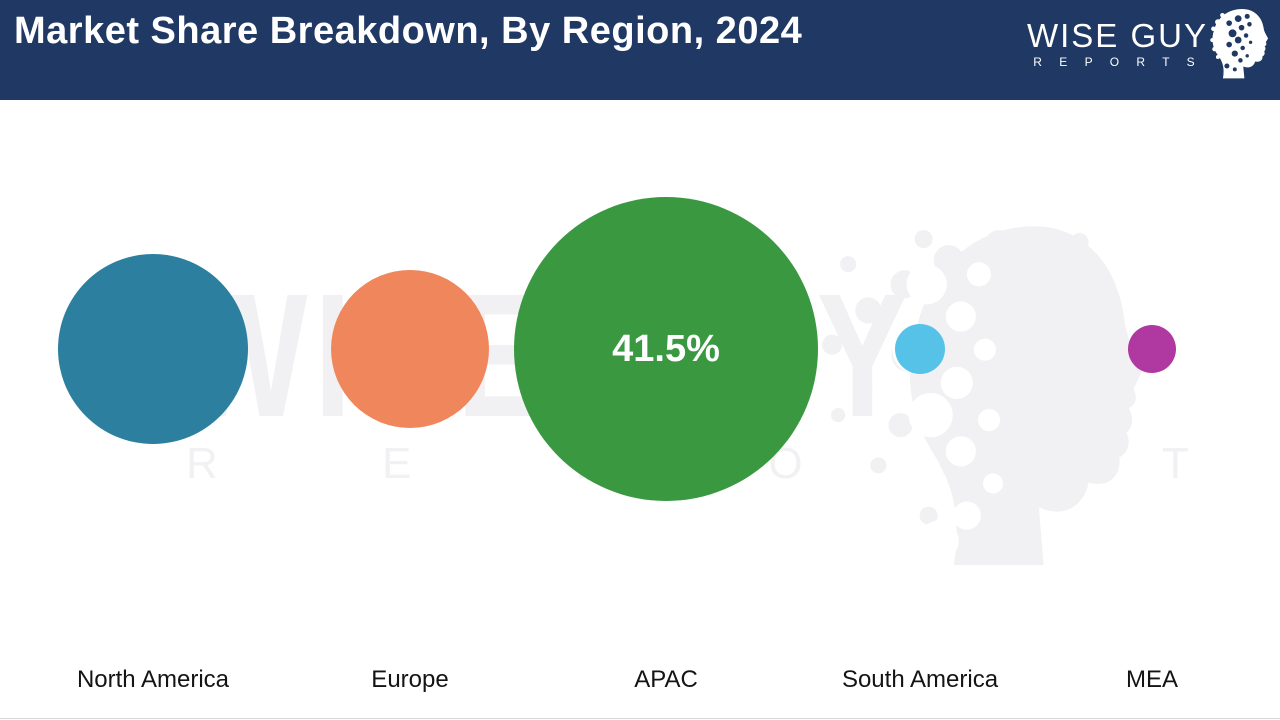 The width and height of the screenshot is (1280, 720). What do you see at coordinates (666, 679) in the screenshot?
I see `category-label-apac: APAC` at bounding box center [666, 679].